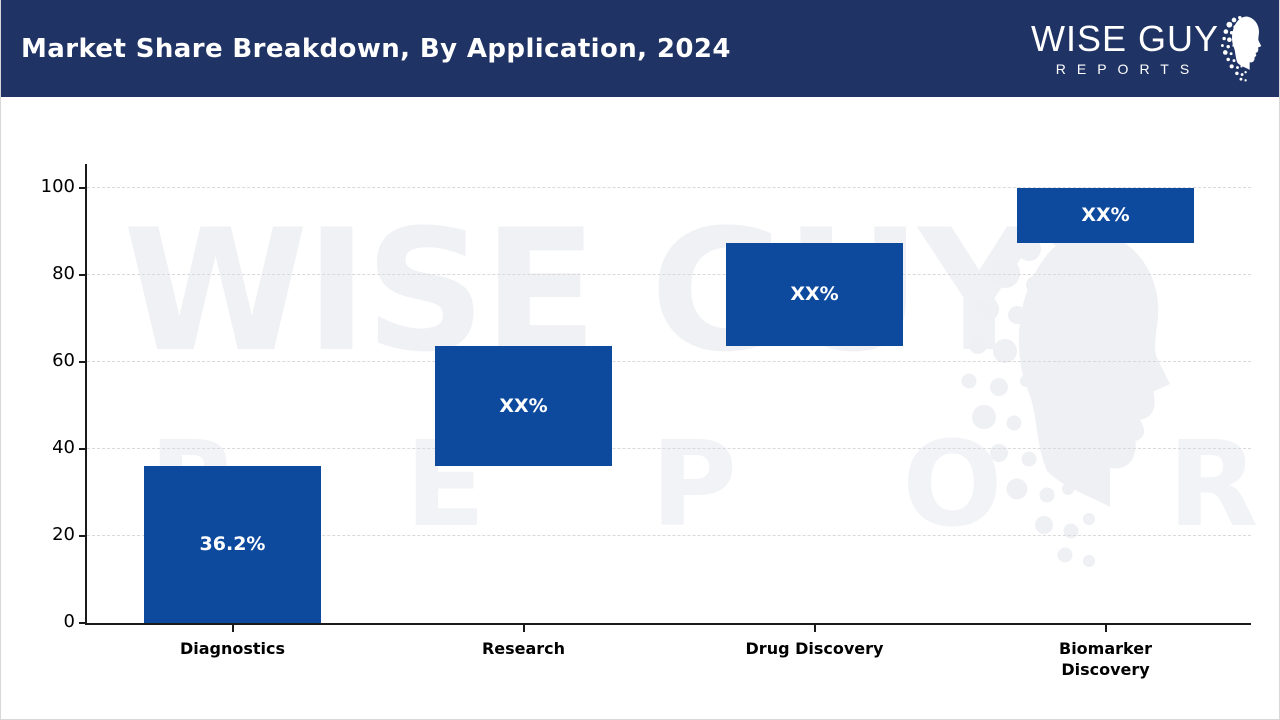  Describe the element at coordinates (69, 621) in the screenshot. I see `y-tick-label: 0` at that location.